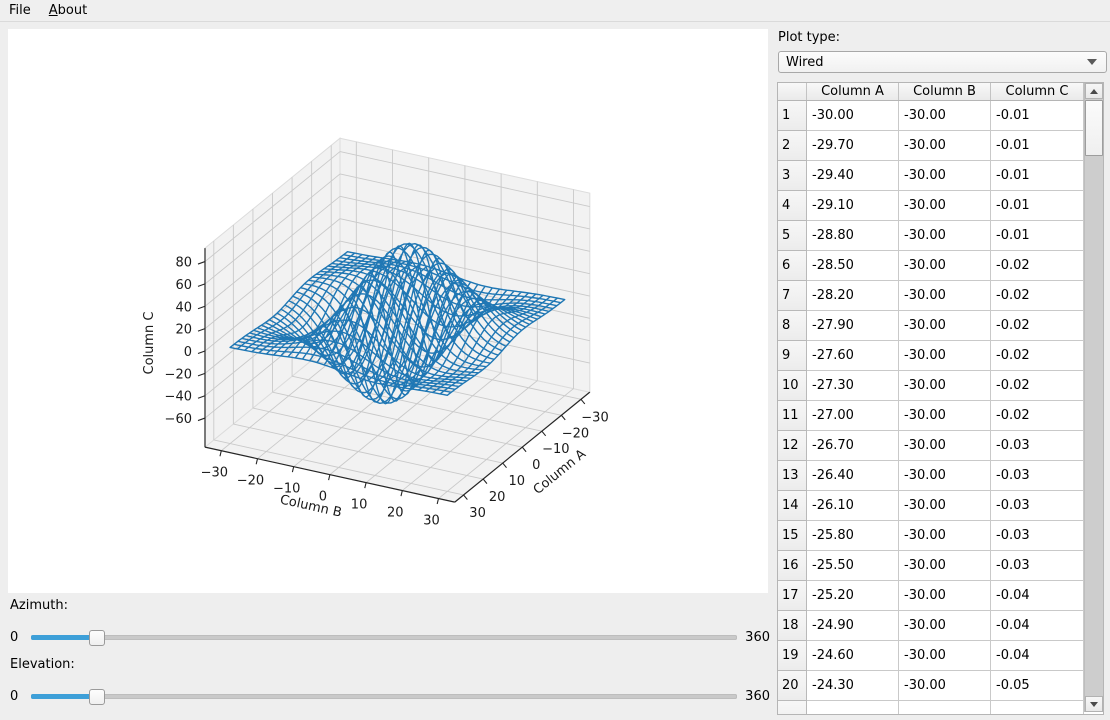  I want to click on elevation-slider-handle, so click(96, 696).